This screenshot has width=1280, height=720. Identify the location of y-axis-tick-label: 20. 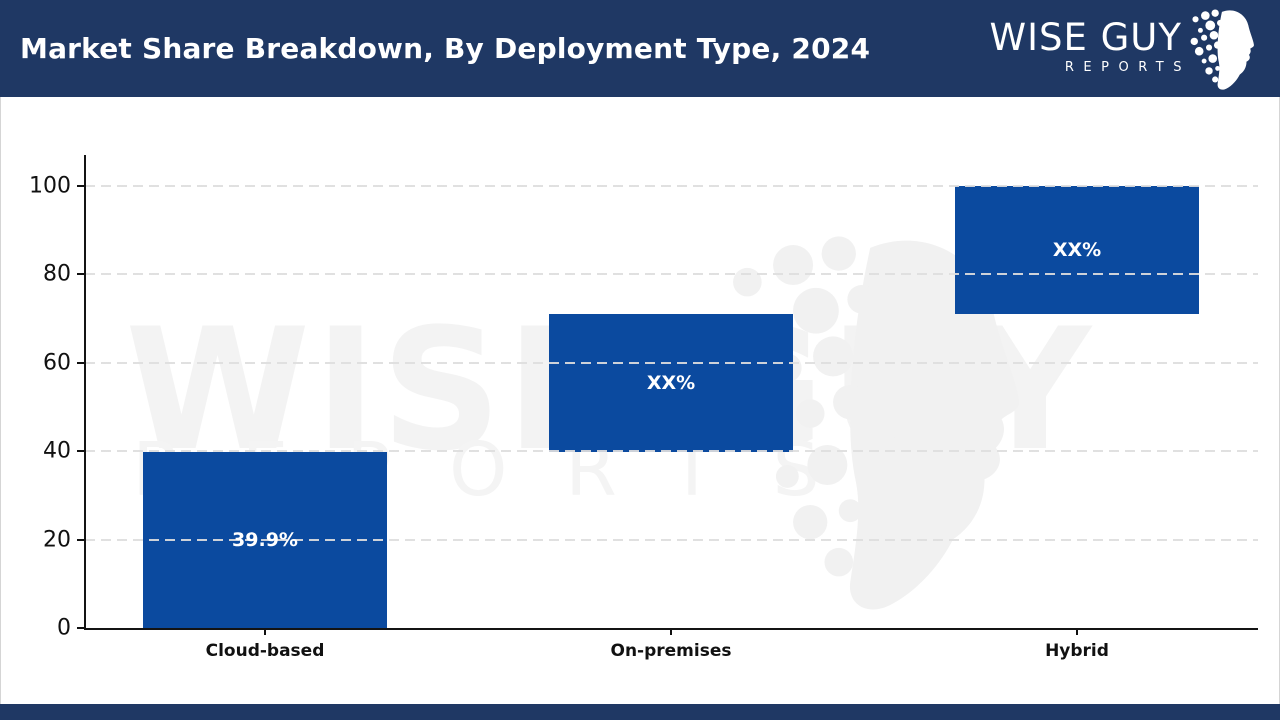
(57, 540).